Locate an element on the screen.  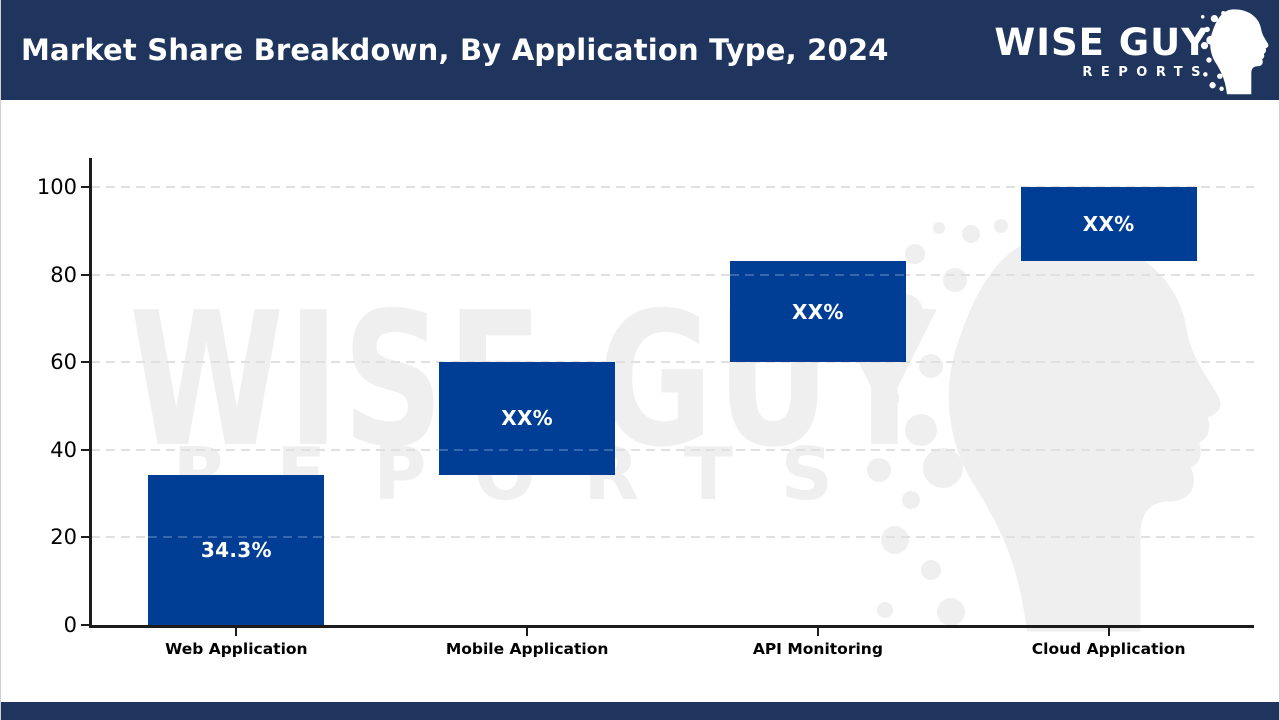
y-axis-tick-label-80: 80 is located at coordinates (63, 274).